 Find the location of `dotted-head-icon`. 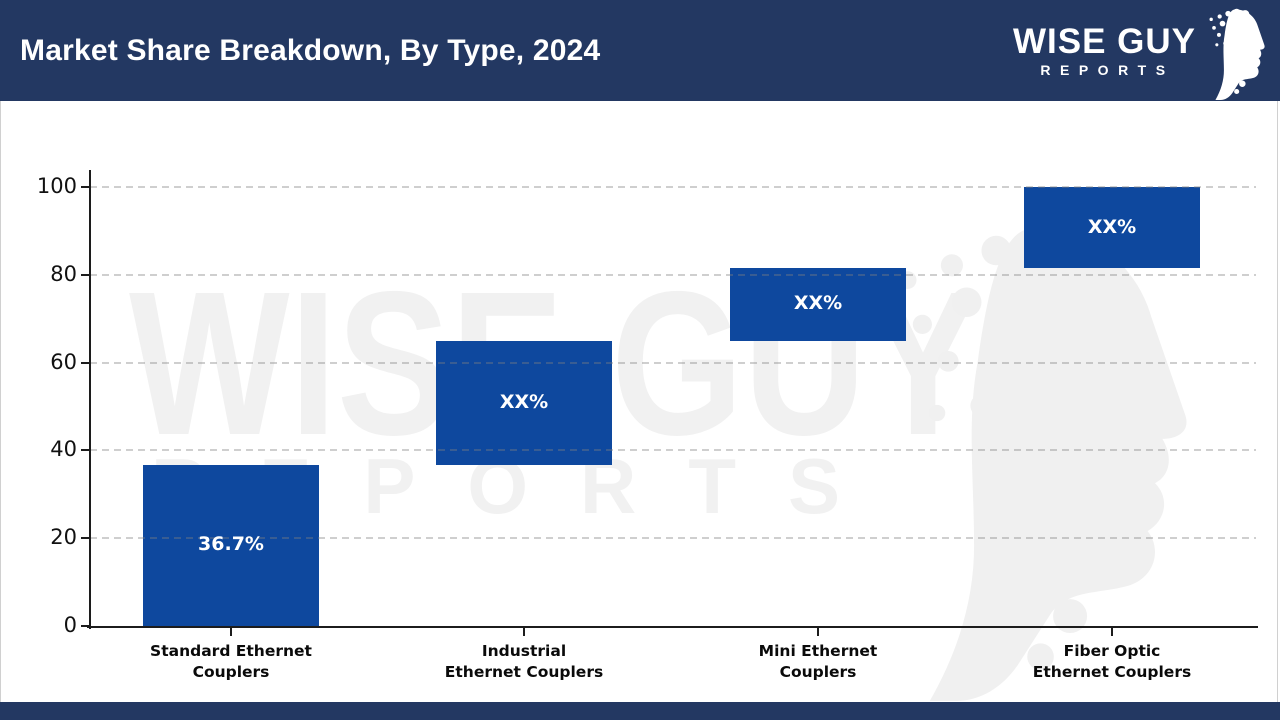

dotted-head-icon is located at coordinates (1231, 54).